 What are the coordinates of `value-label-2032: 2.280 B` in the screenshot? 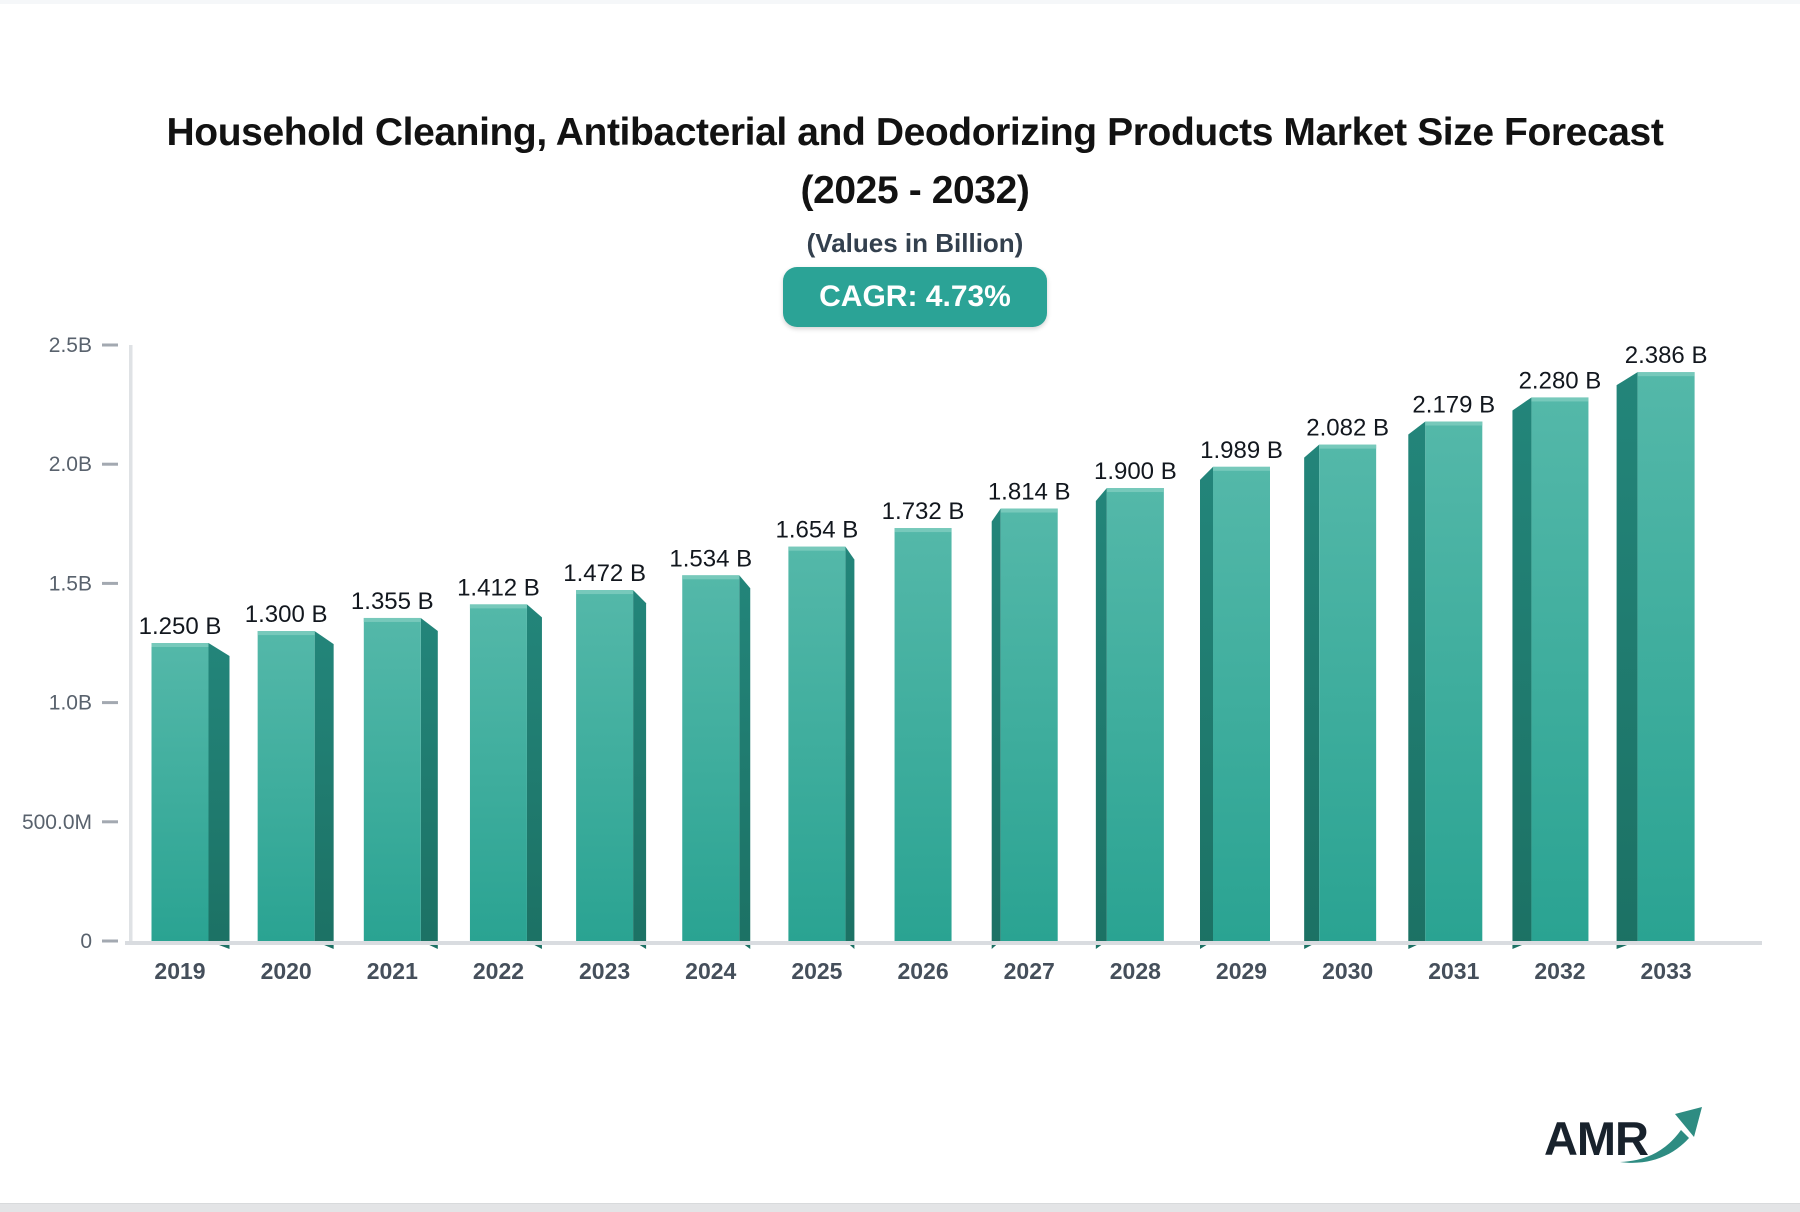 It's located at (1560, 380).